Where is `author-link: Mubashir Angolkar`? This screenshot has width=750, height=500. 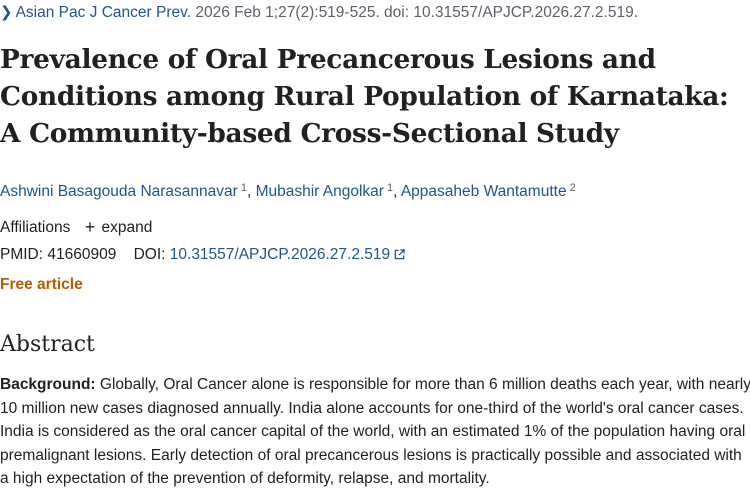
author-link: Mubashir Angolkar is located at coordinates (319, 191).